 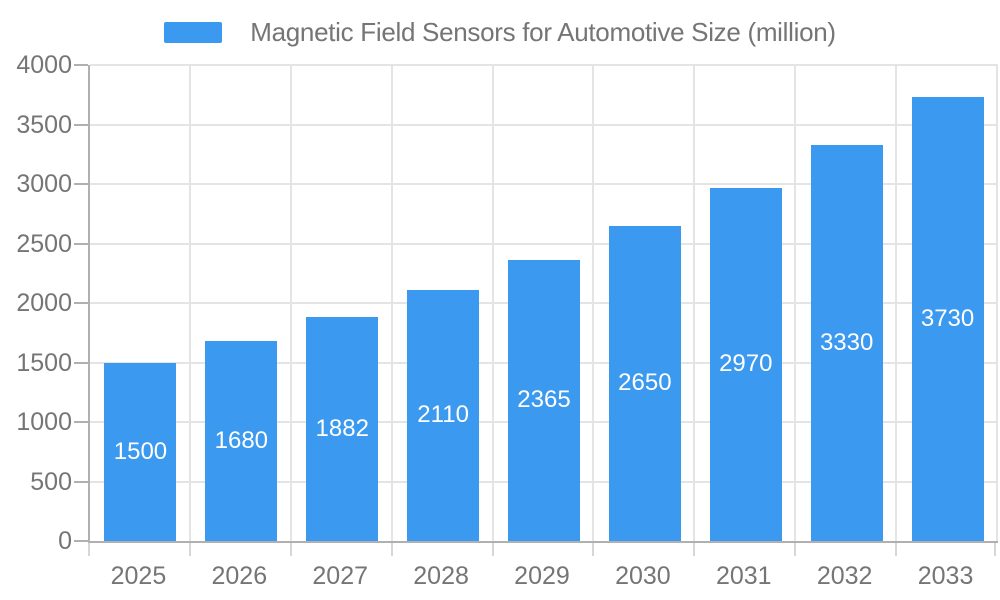 What do you see at coordinates (65, 541) in the screenshot?
I see `y-tick-label: 0` at bounding box center [65, 541].